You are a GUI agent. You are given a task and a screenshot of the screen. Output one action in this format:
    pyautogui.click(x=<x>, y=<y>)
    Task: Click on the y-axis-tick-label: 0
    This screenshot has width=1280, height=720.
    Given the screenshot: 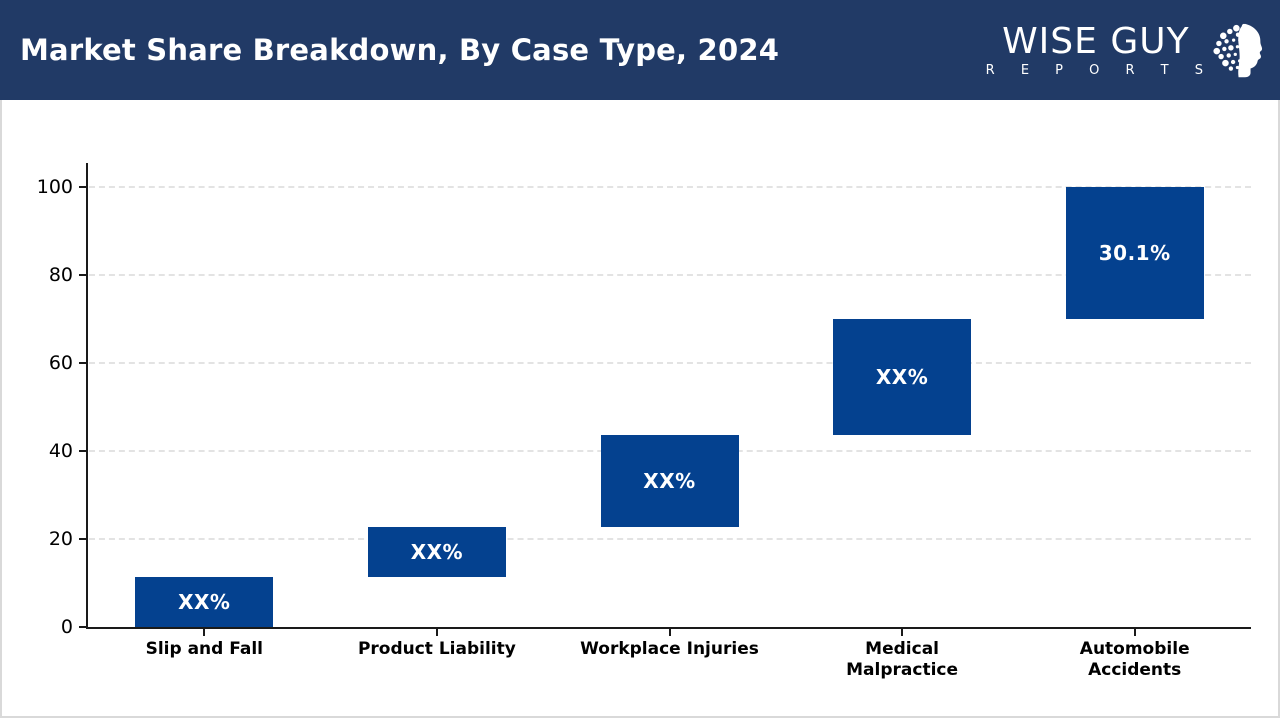 What is the action you would take?
    pyautogui.click(x=66, y=627)
    